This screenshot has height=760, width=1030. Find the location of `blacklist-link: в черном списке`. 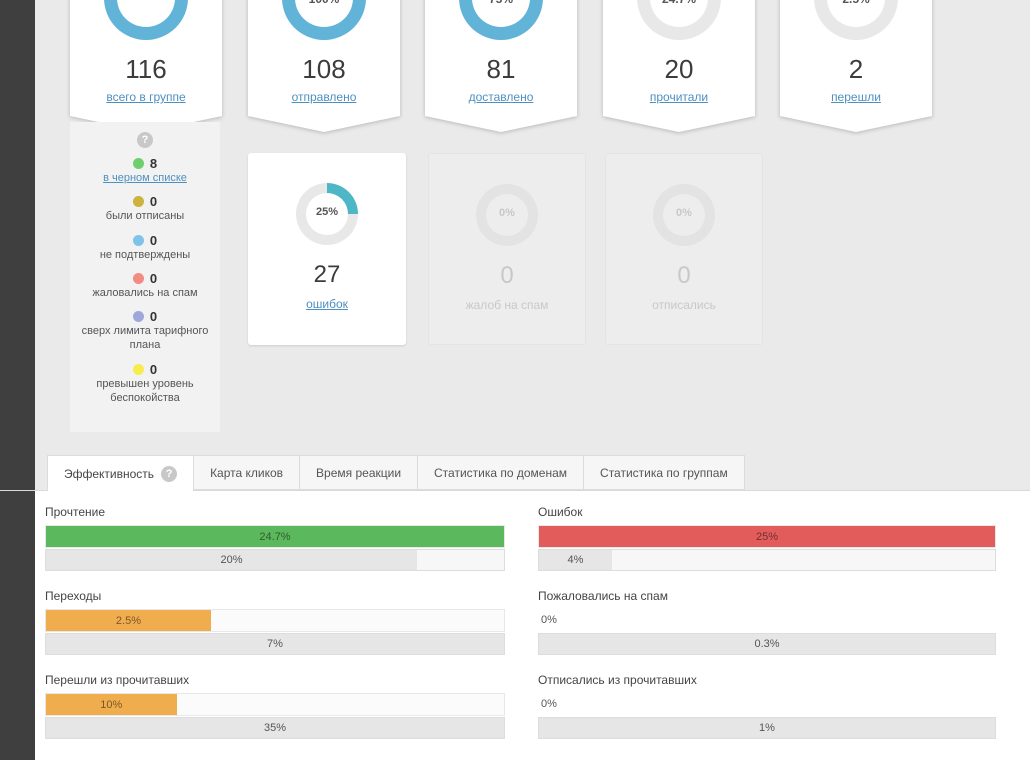

blacklist-link: в черном списке is located at coordinates (145, 178).